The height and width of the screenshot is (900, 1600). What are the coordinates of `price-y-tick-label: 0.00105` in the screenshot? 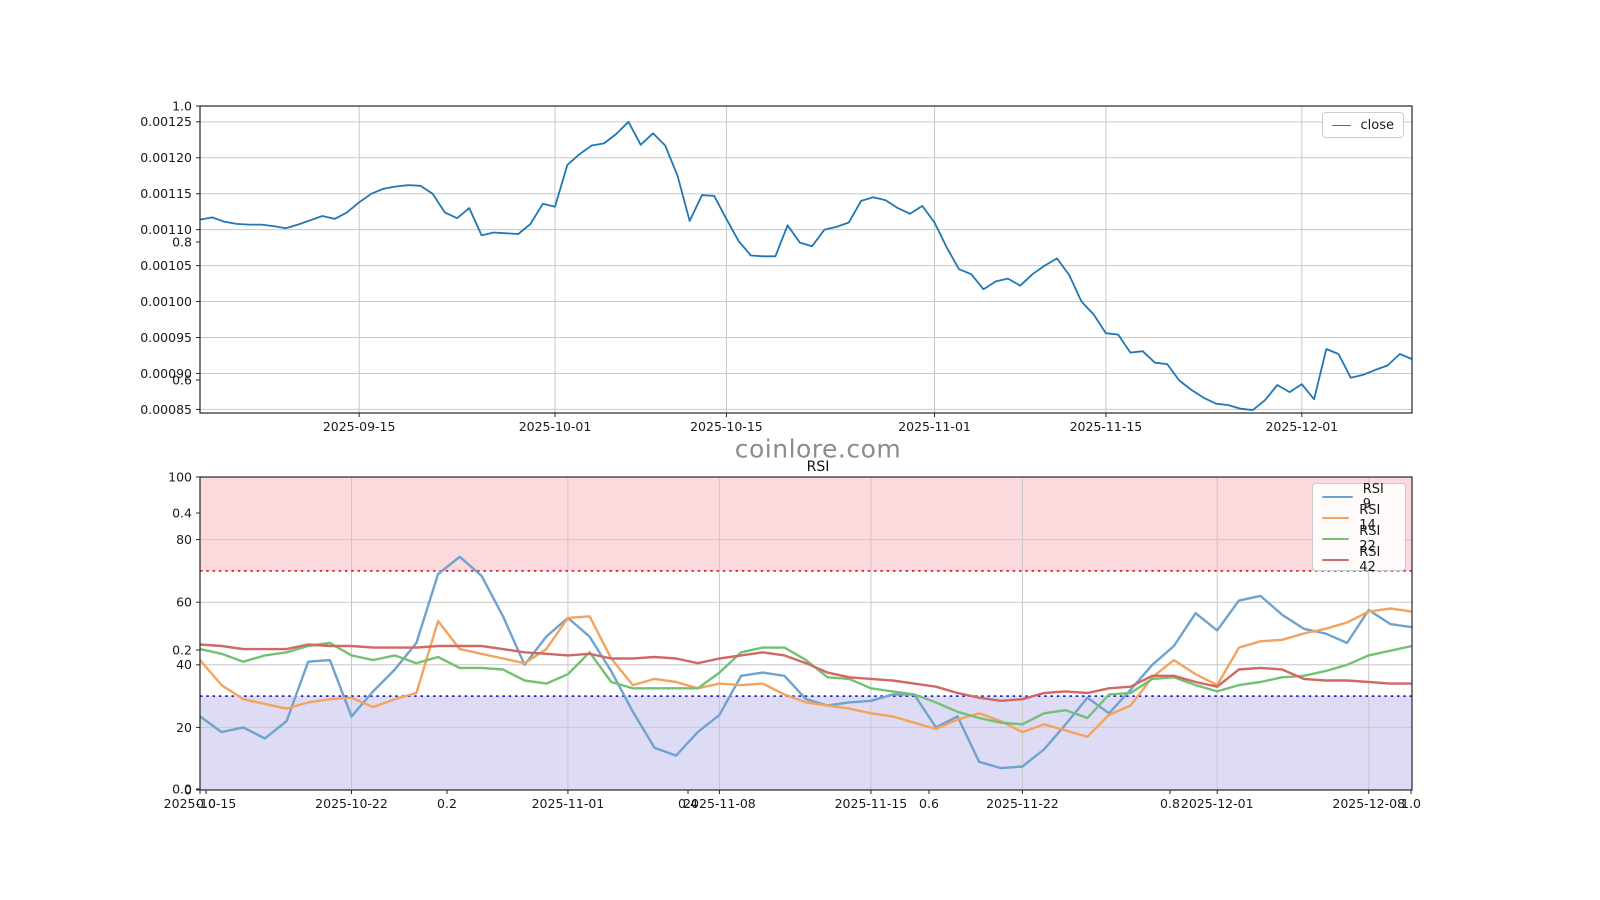 It's located at (166, 265).